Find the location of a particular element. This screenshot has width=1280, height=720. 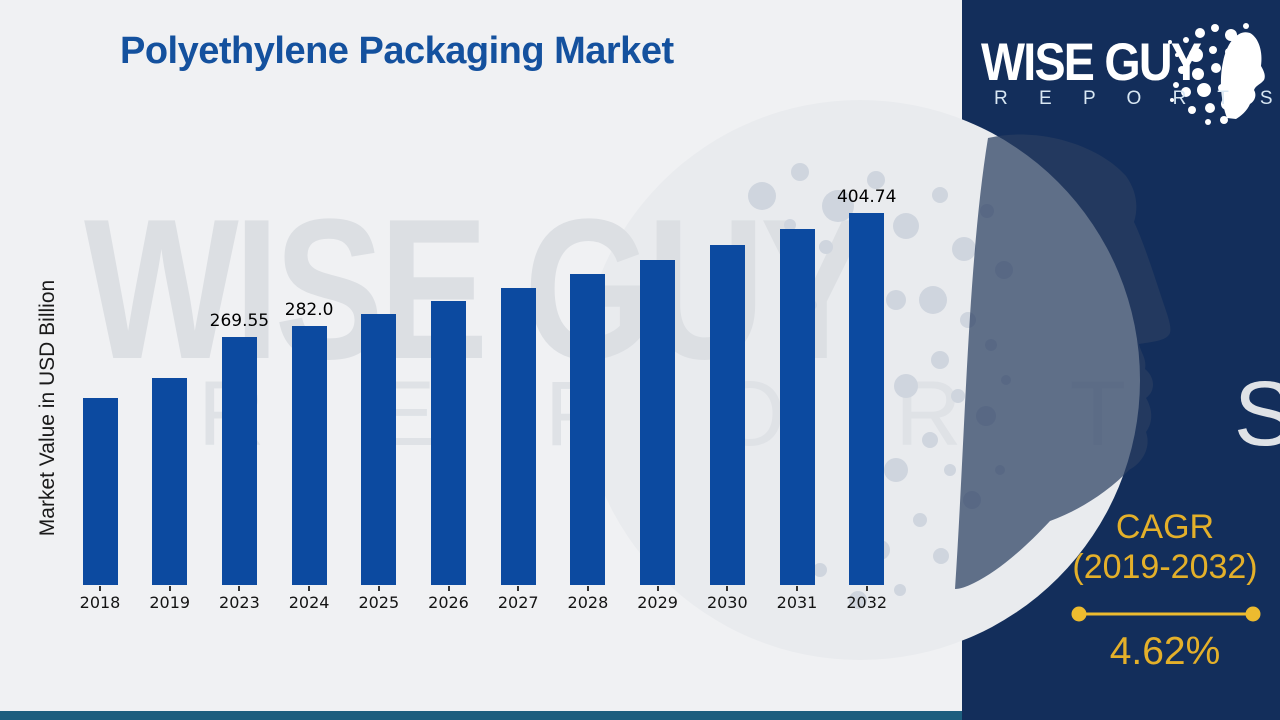

x-tick-label-2026: 2026 is located at coordinates (448, 602).